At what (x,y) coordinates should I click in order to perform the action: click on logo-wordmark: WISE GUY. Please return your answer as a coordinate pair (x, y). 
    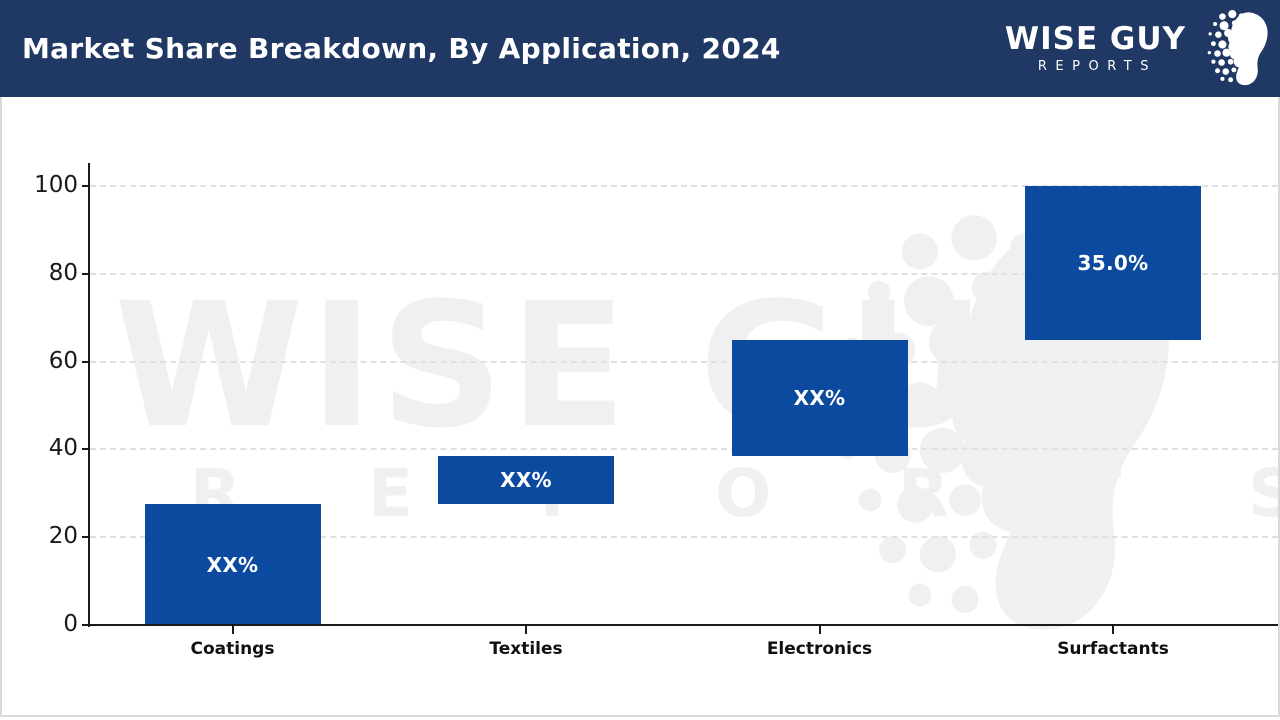
    Looking at the image, I should click on (1095, 39).